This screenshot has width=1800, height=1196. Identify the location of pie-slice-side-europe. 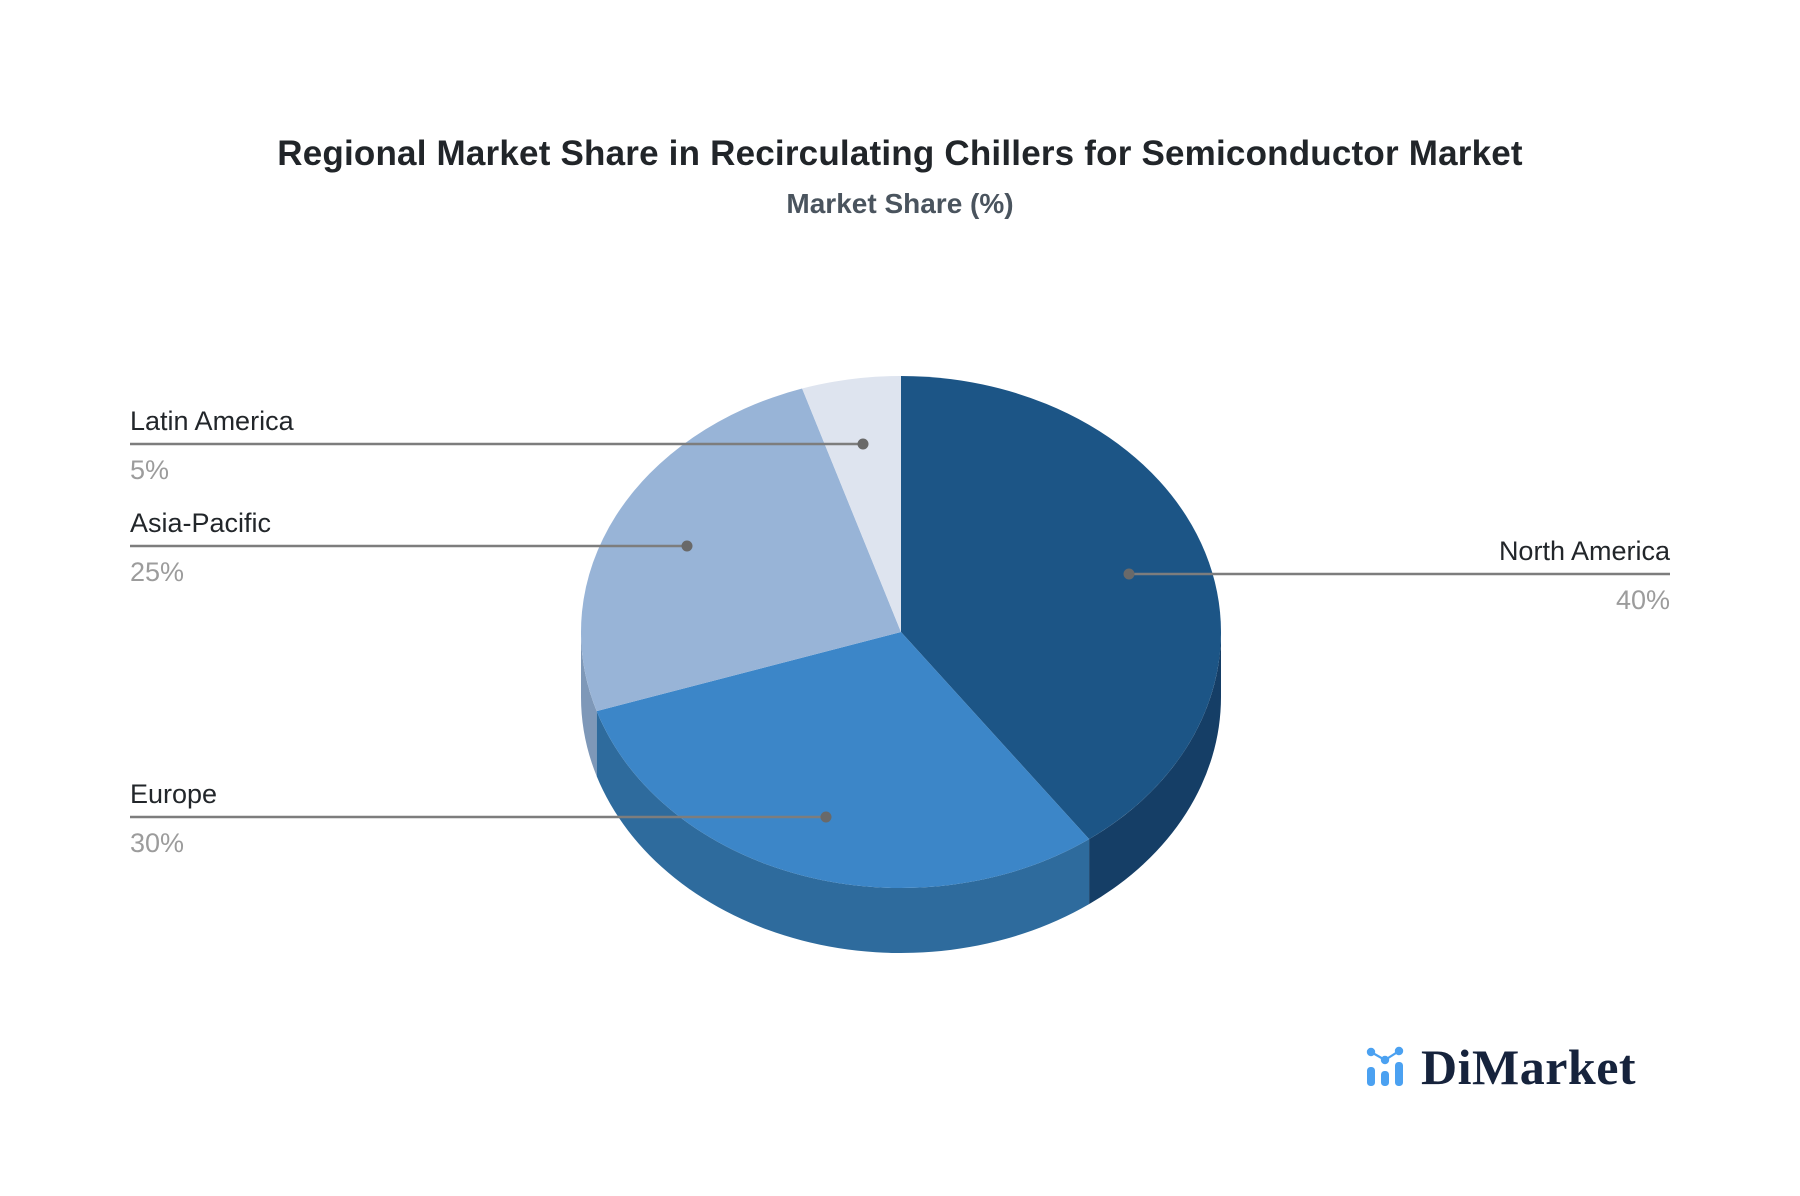
(843, 832).